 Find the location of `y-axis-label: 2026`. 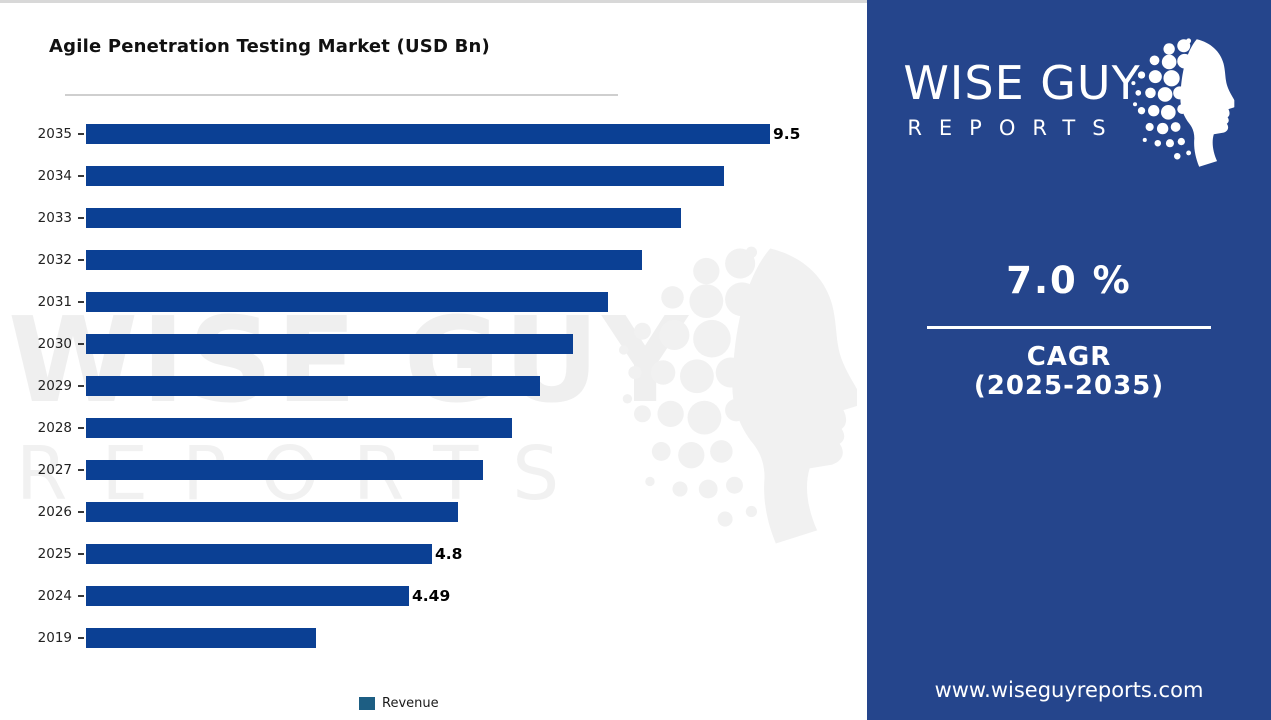

y-axis-label: 2026 is located at coordinates (54, 512).